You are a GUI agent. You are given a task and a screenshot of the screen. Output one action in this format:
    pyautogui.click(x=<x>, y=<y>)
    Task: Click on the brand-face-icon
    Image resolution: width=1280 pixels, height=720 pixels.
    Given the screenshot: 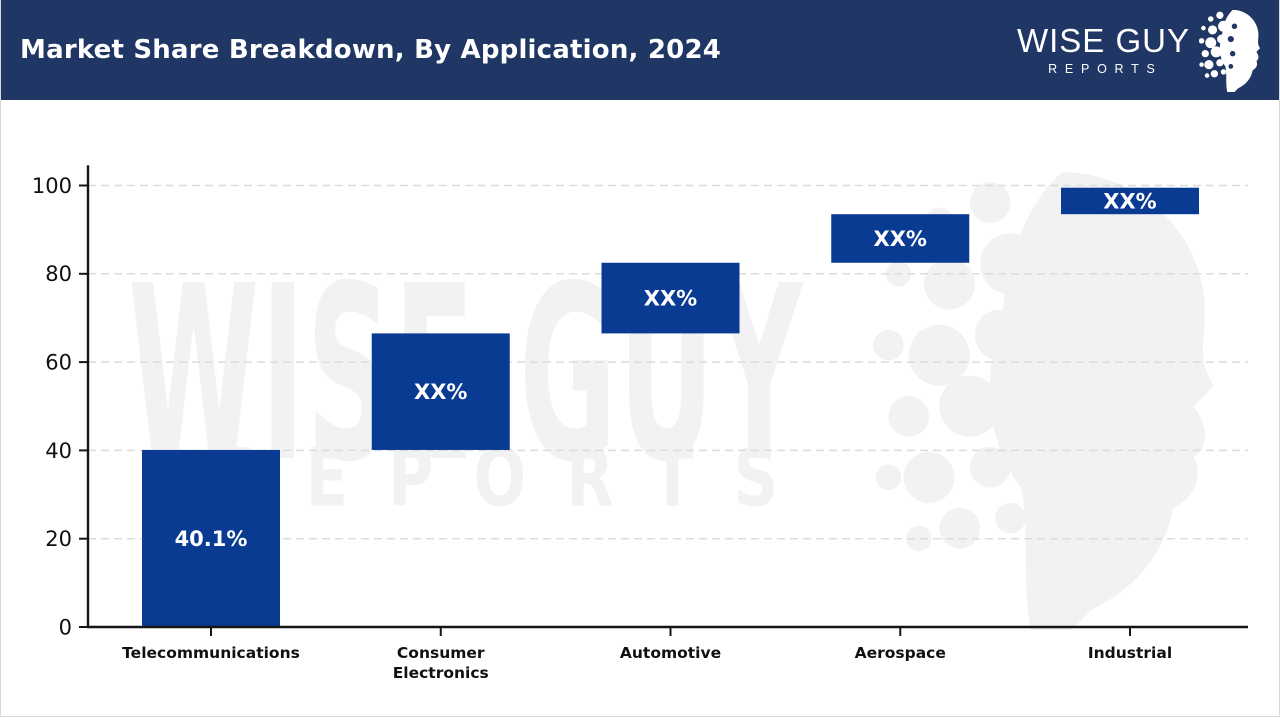 What is the action you would take?
    pyautogui.click(x=1229, y=50)
    